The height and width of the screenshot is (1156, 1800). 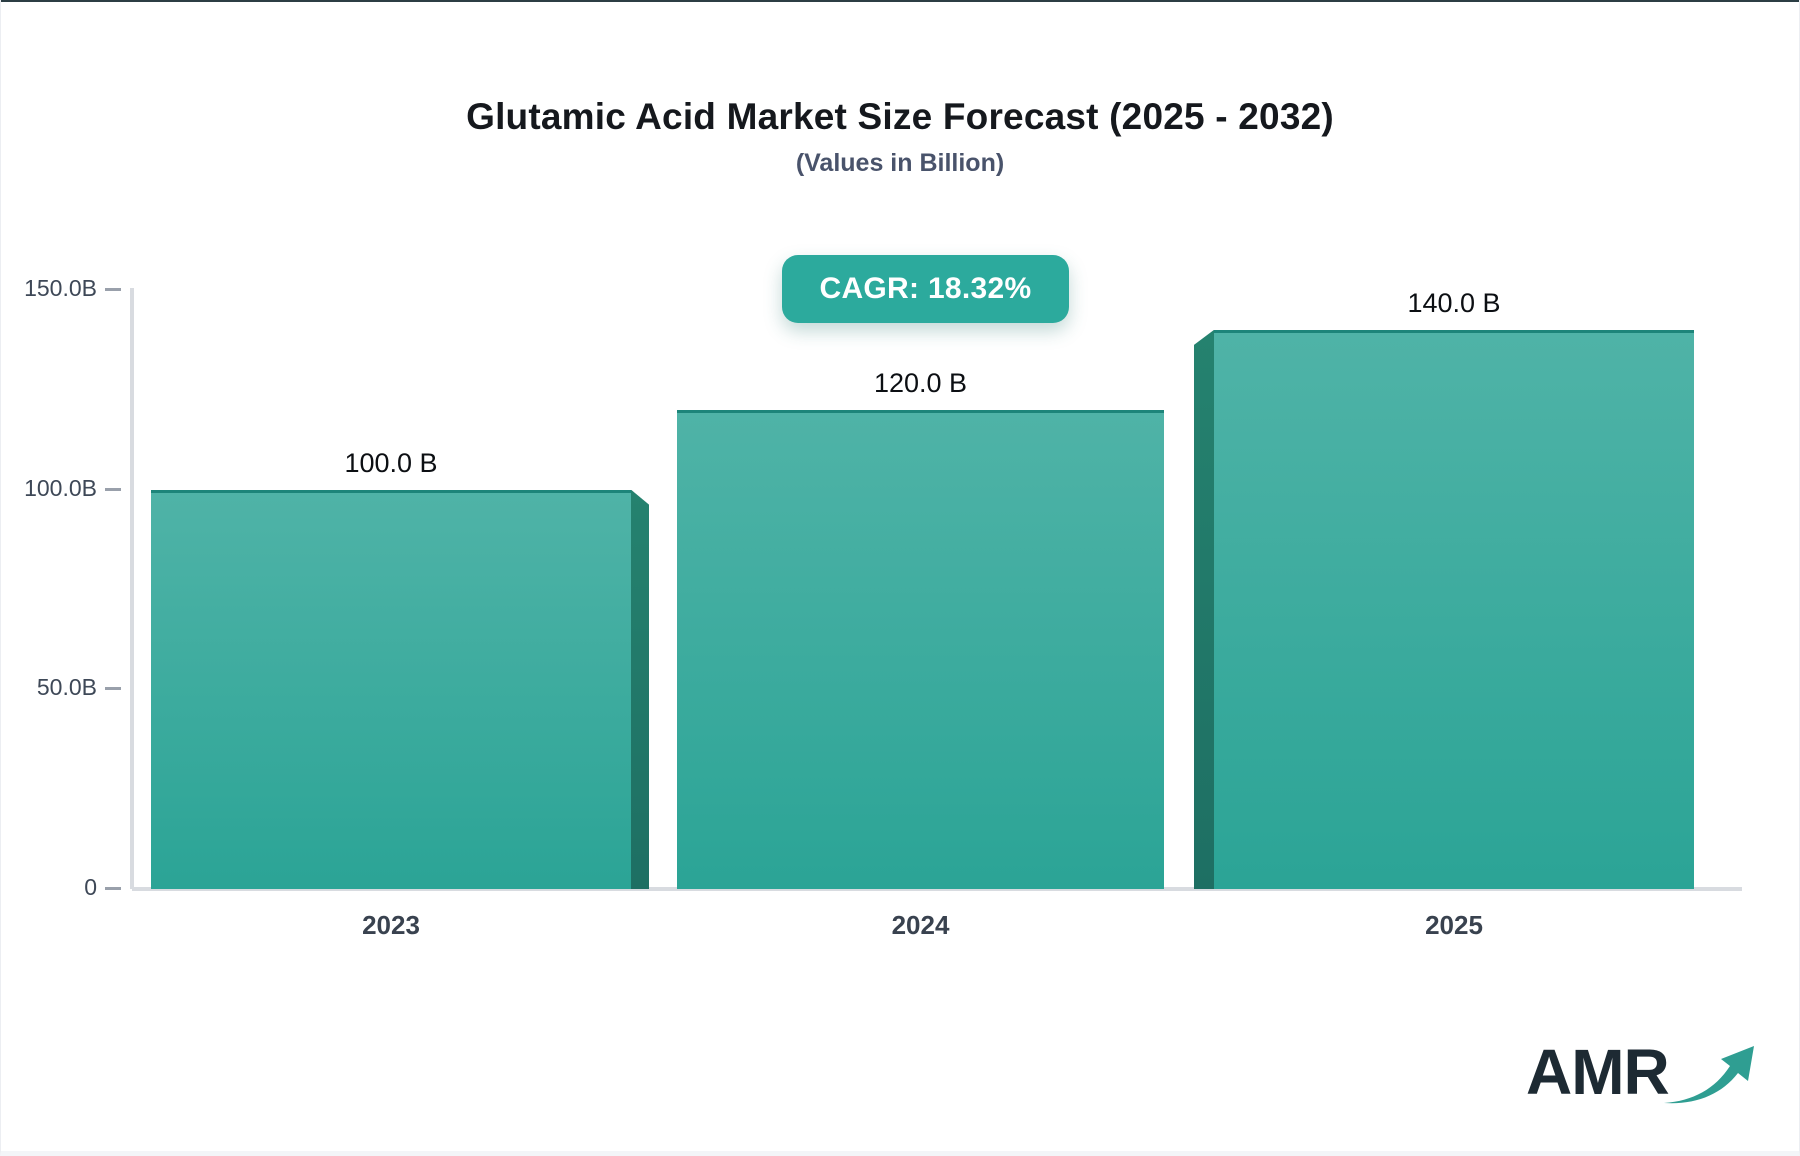 I want to click on y-tick-label: 50.0B, so click(x=66, y=687).